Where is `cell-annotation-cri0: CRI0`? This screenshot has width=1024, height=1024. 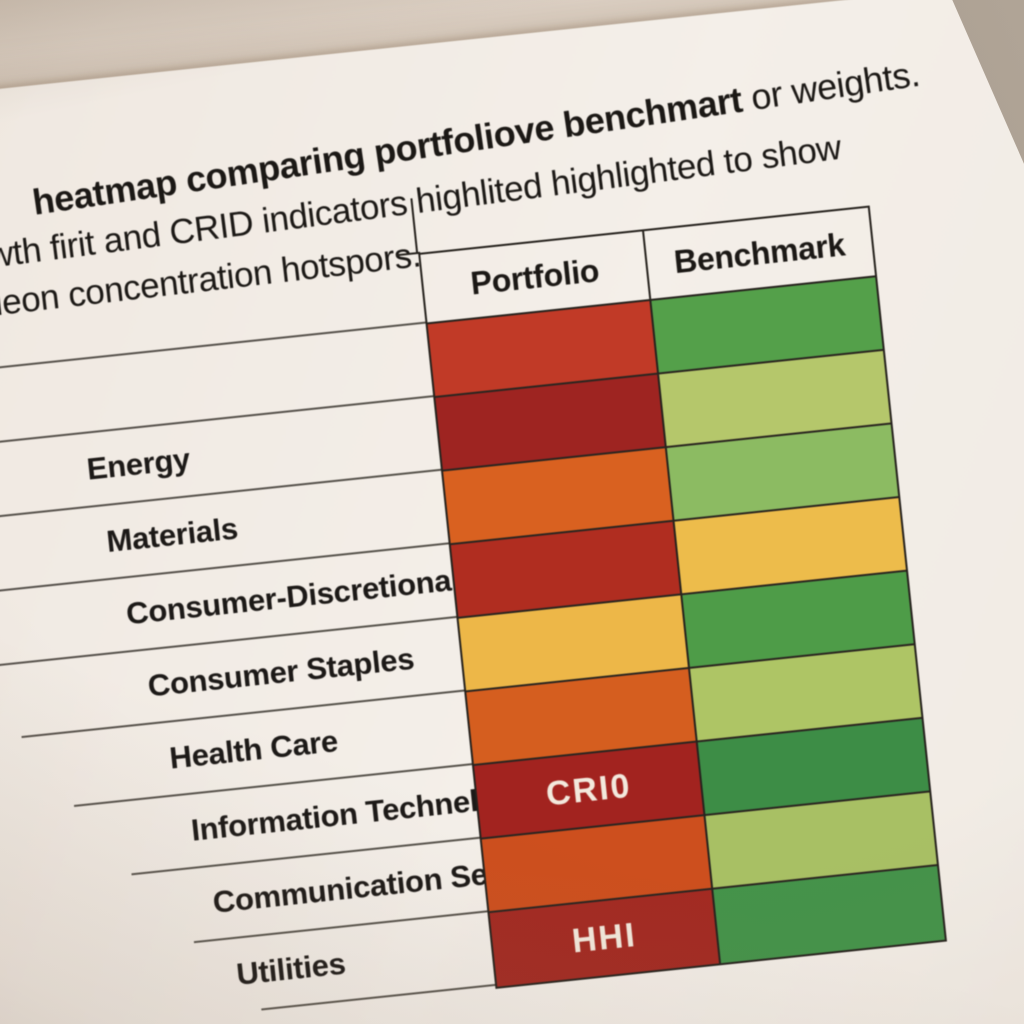
cell-annotation-cri0: CRI0 is located at coordinates (589, 789).